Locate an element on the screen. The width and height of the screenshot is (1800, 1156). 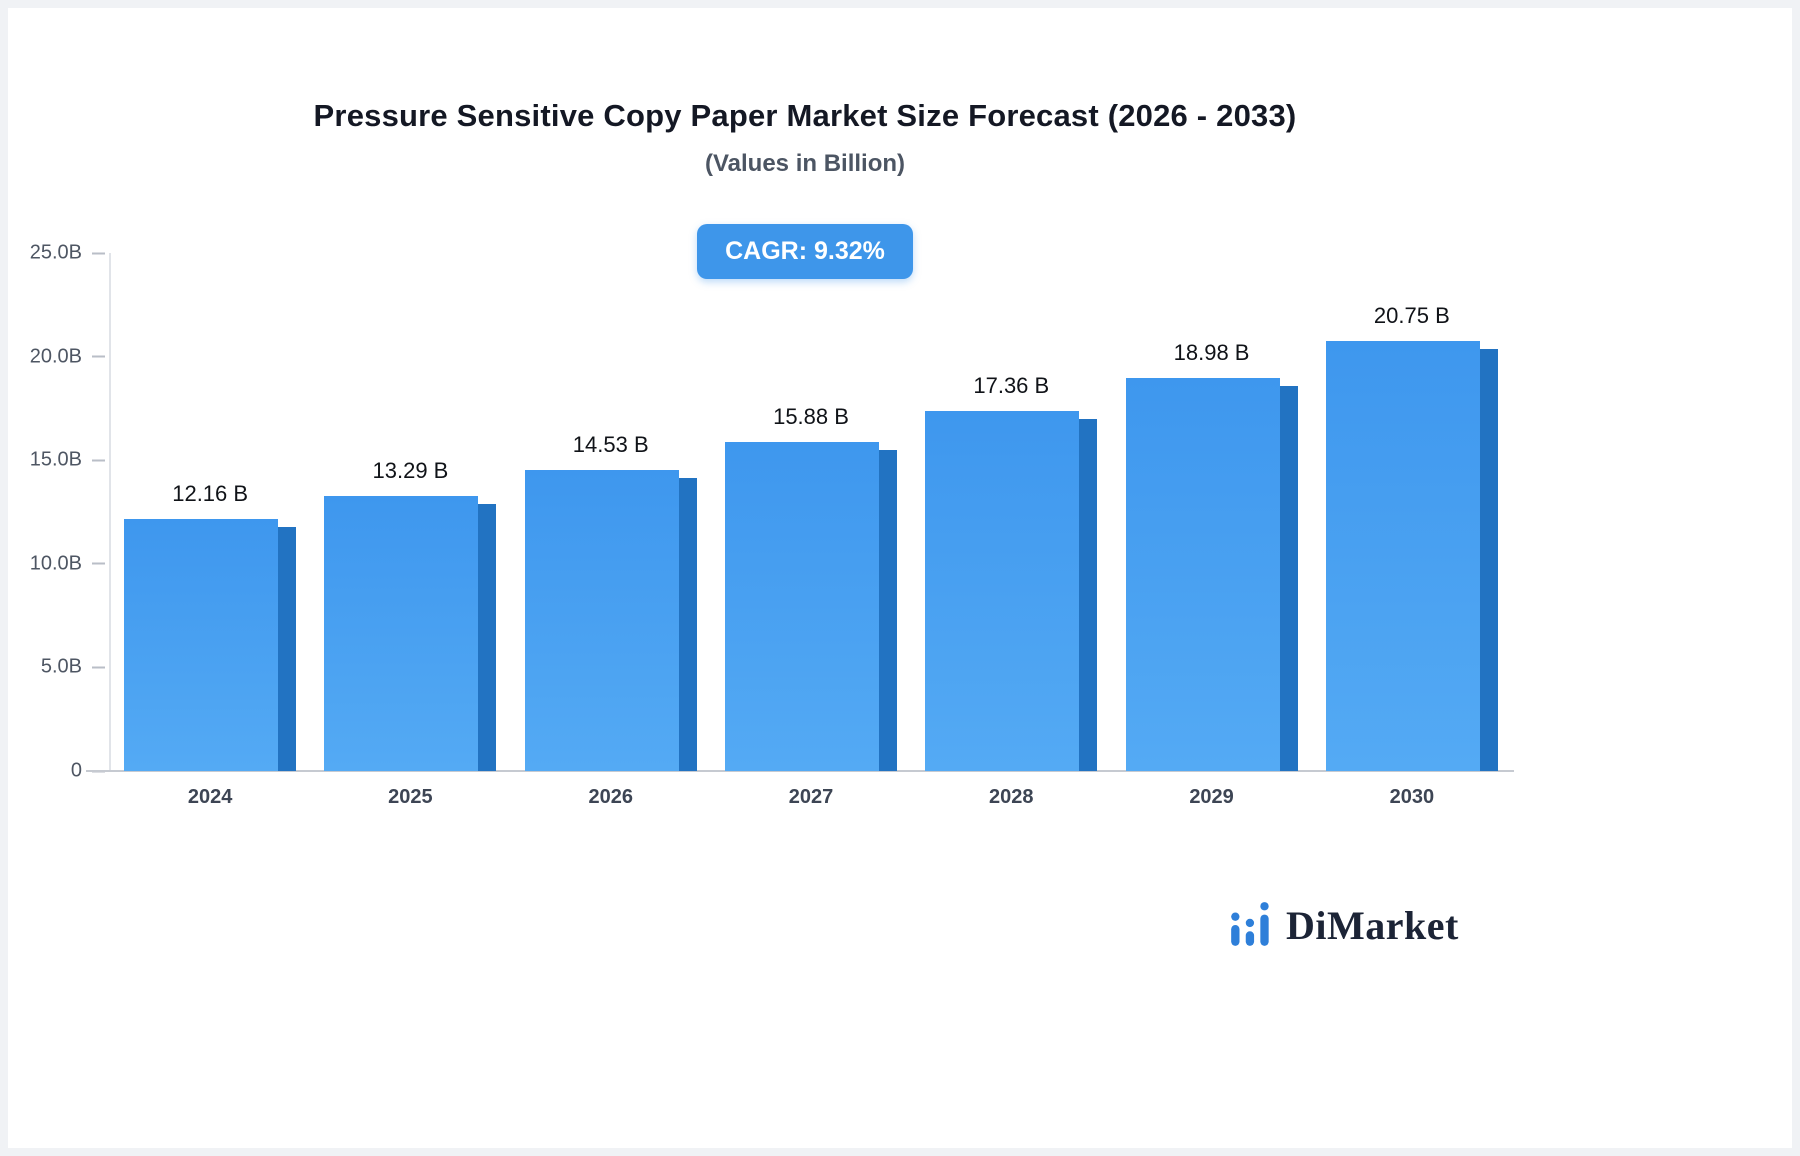
y-axis-tick: 20.0B is located at coordinates (52, 356).